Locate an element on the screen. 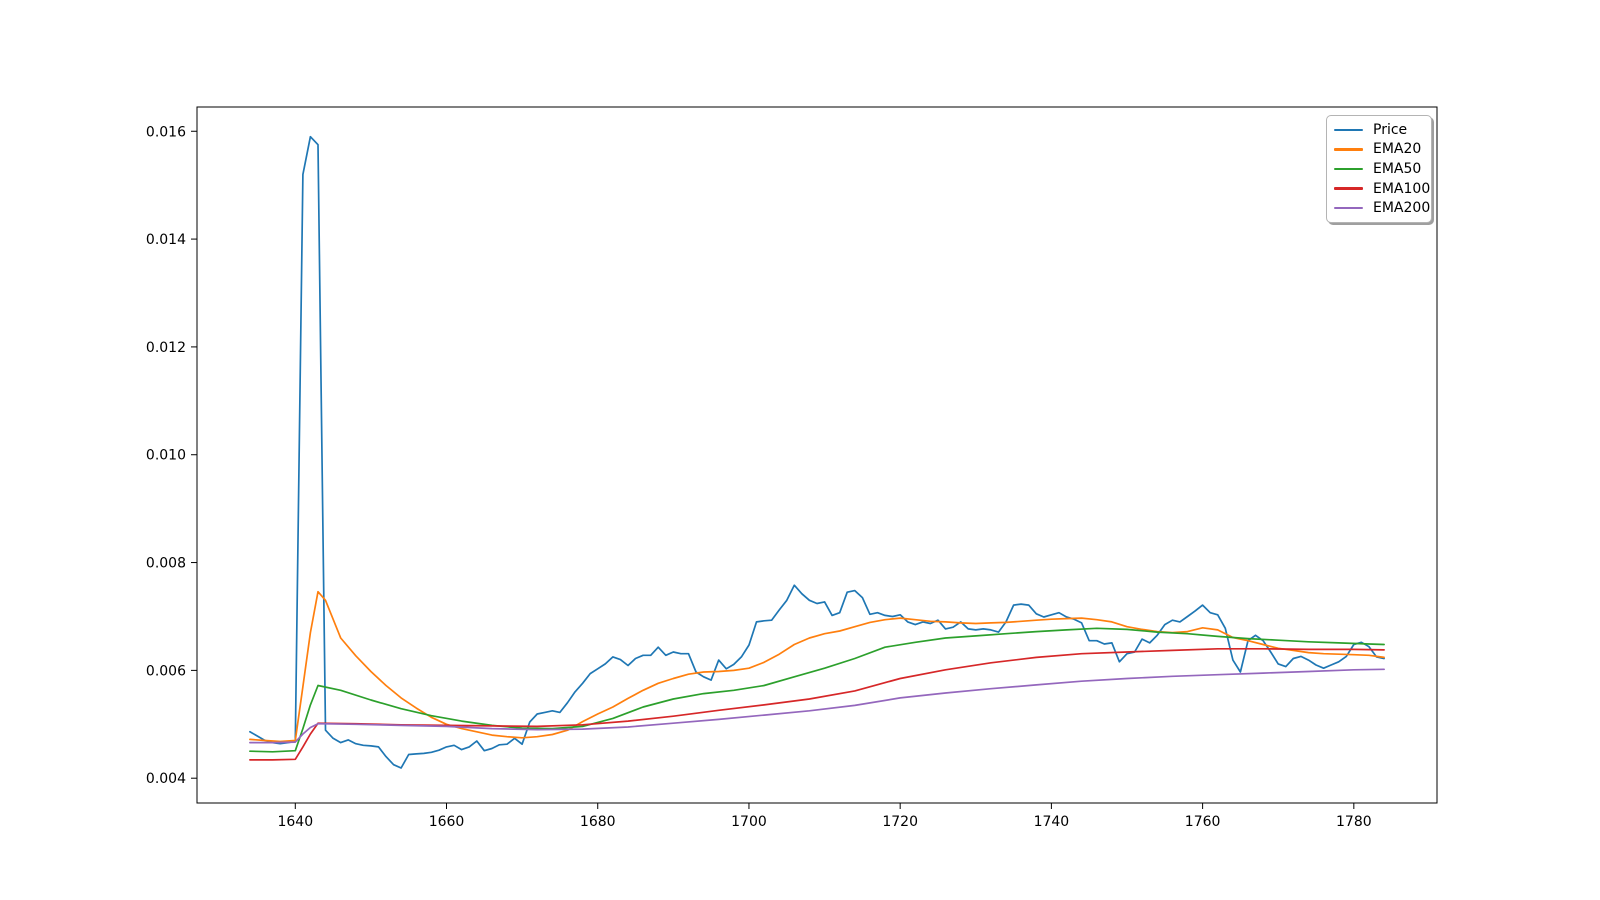 The height and width of the screenshot is (900, 1600). legend-label-ema20: EMA20 is located at coordinates (1397, 149).